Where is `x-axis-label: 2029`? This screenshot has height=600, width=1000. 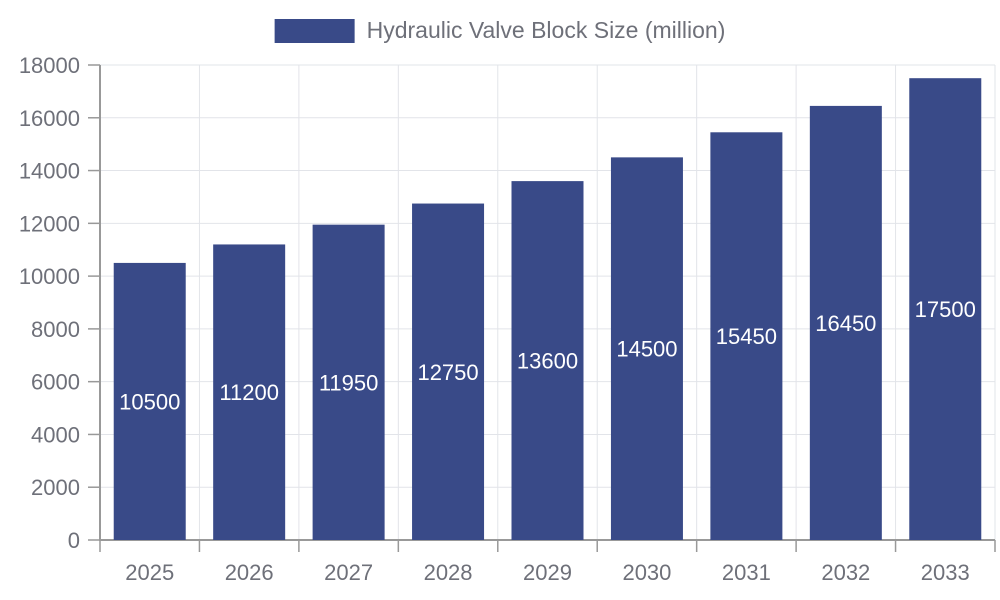
x-axis-label: 2029 is located at coordinates (547, 572).